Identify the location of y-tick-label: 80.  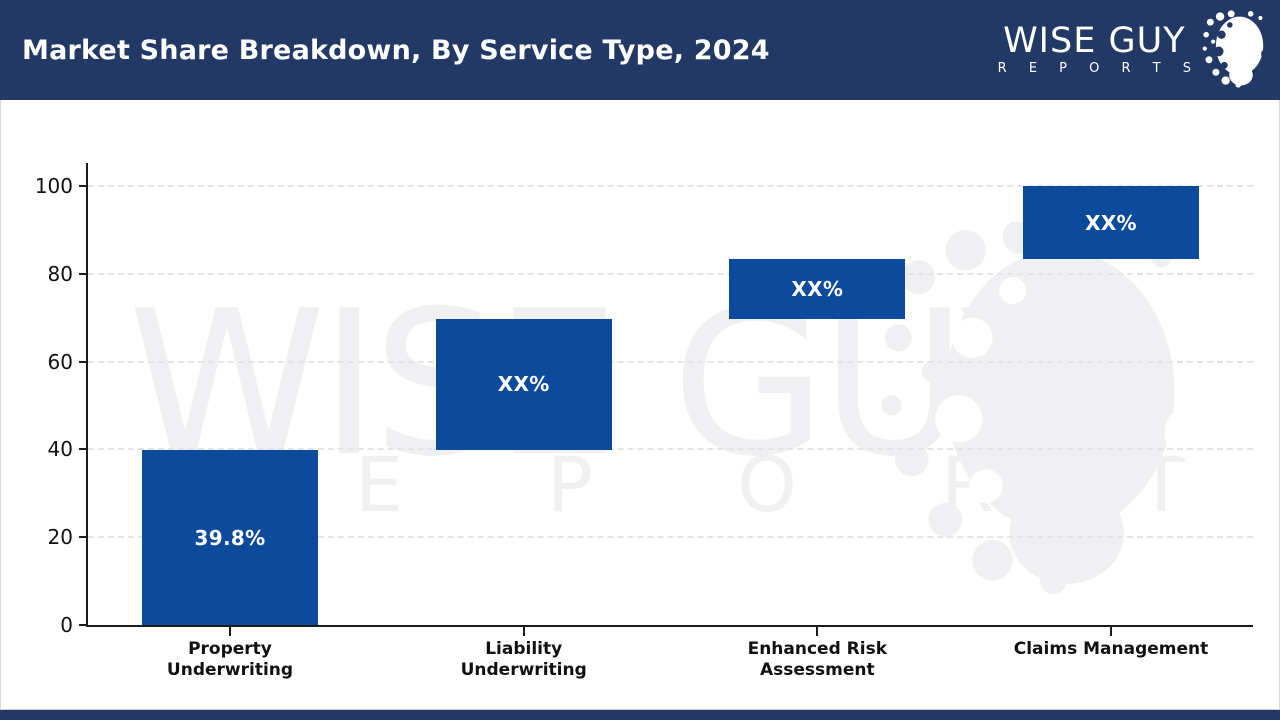
(60, 273).